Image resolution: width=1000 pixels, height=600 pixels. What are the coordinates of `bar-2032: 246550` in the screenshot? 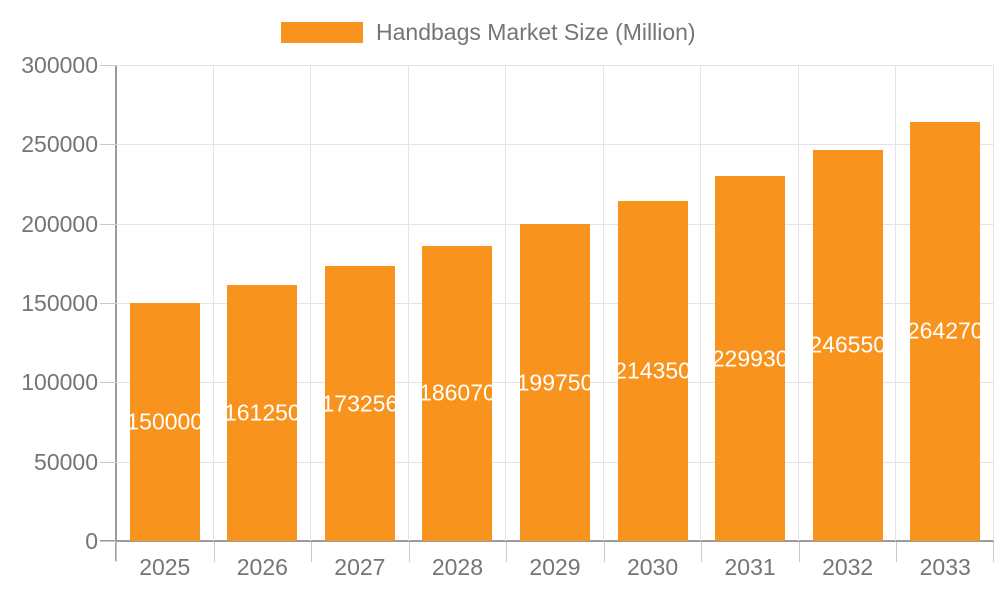 It's located at (847, 345).